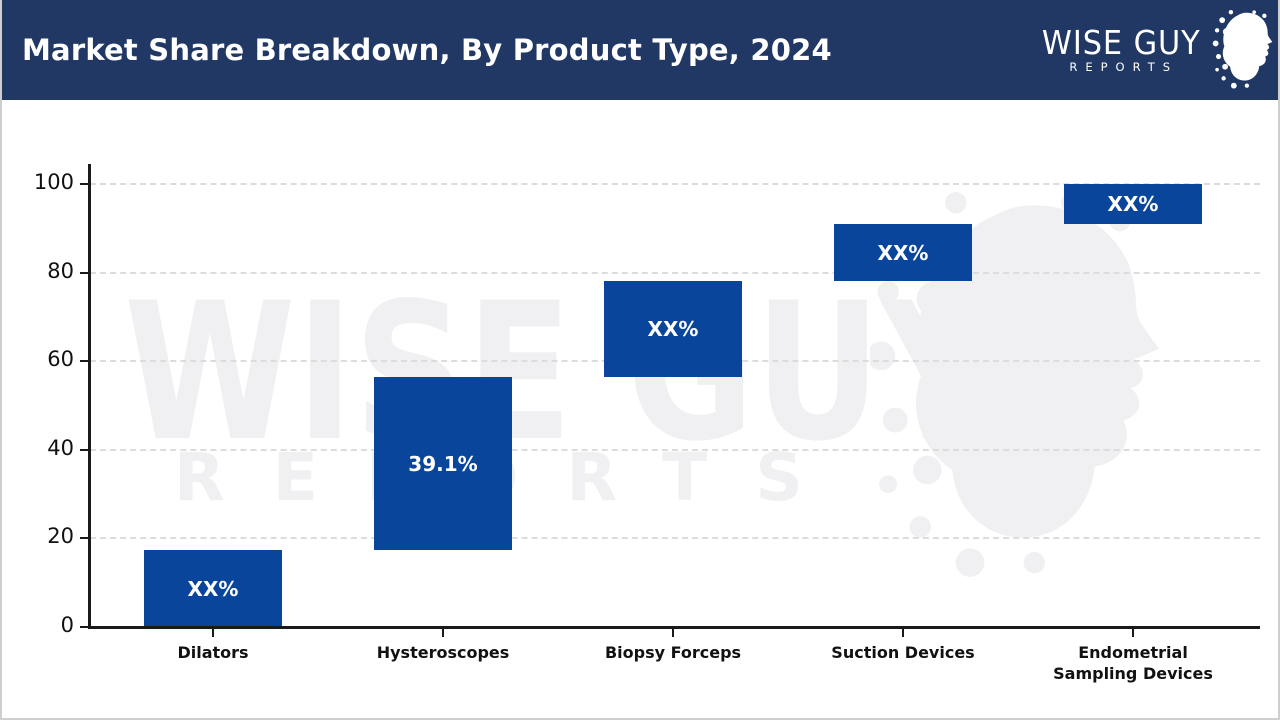 The image size is (1280, 720). I want to click on logo-brand-name: WISE GUY, so click(1122, 43).